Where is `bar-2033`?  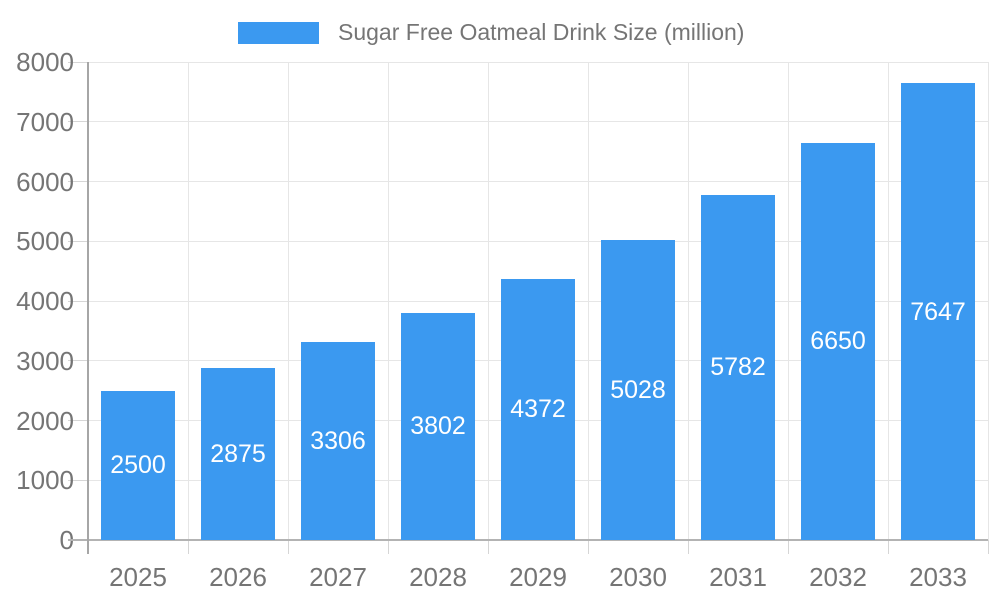
bar-2033 is located at coordinates (938, 311).